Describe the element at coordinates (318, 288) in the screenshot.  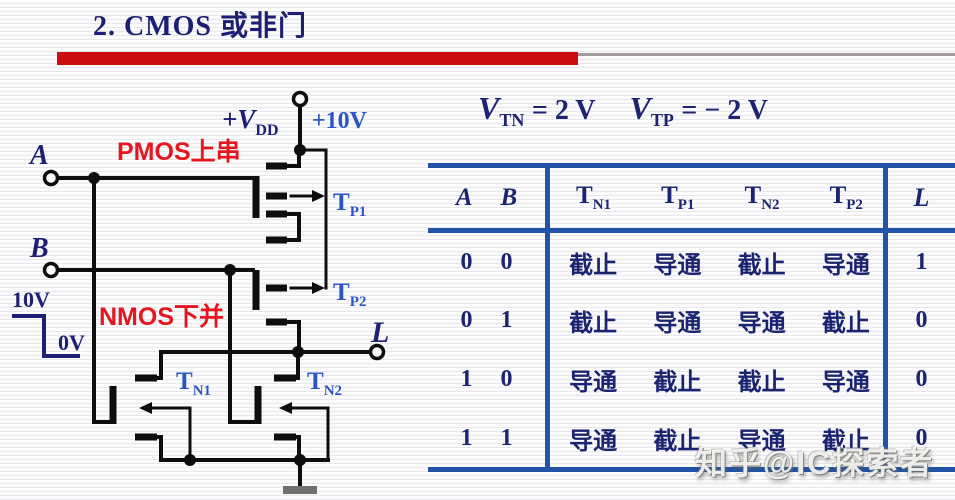
I see `tp2-bulk-arrow-icon` at that location.